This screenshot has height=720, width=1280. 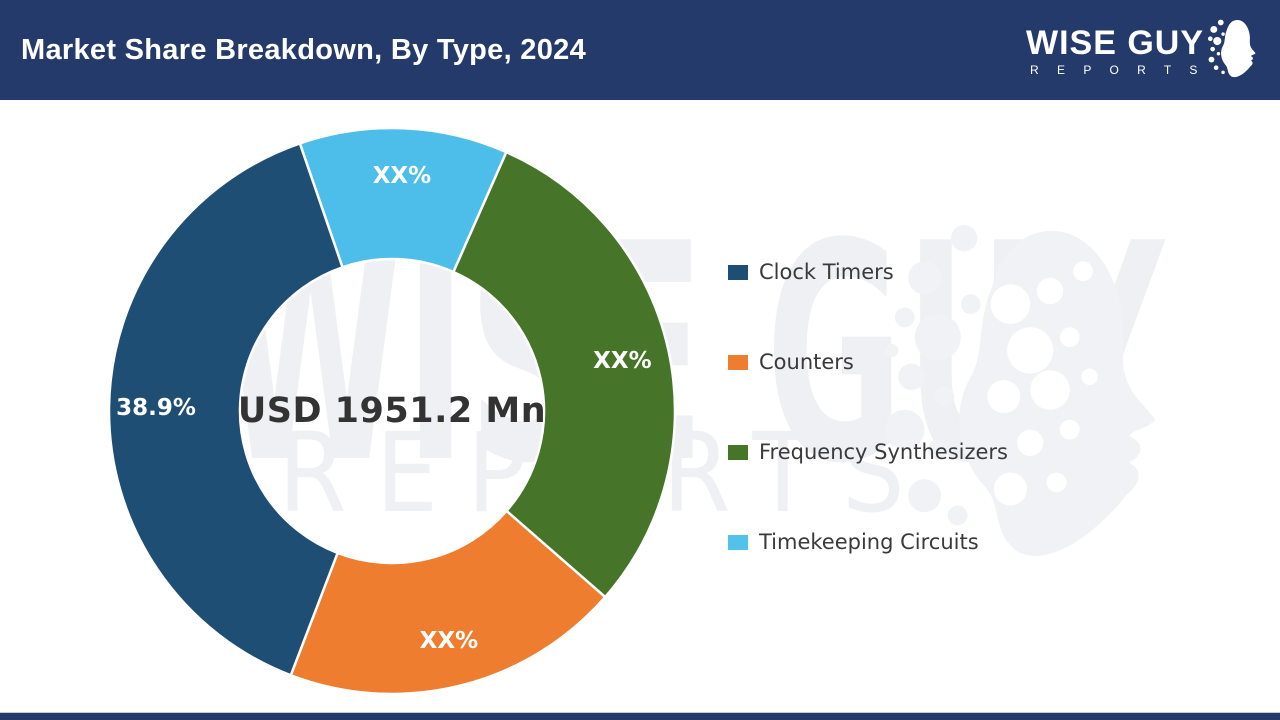 What do you see at coordinates (883, 452) in the screenshot?
I see `legend-label: Frequency Synthesizers` at bounding box center [883, 452].